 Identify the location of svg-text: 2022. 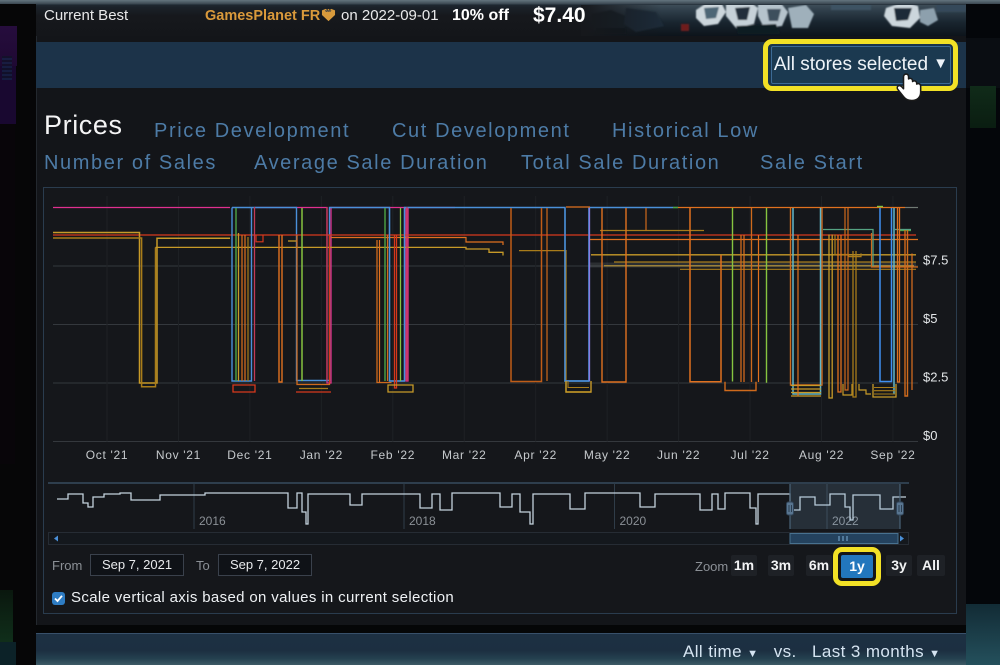
(845, 521).